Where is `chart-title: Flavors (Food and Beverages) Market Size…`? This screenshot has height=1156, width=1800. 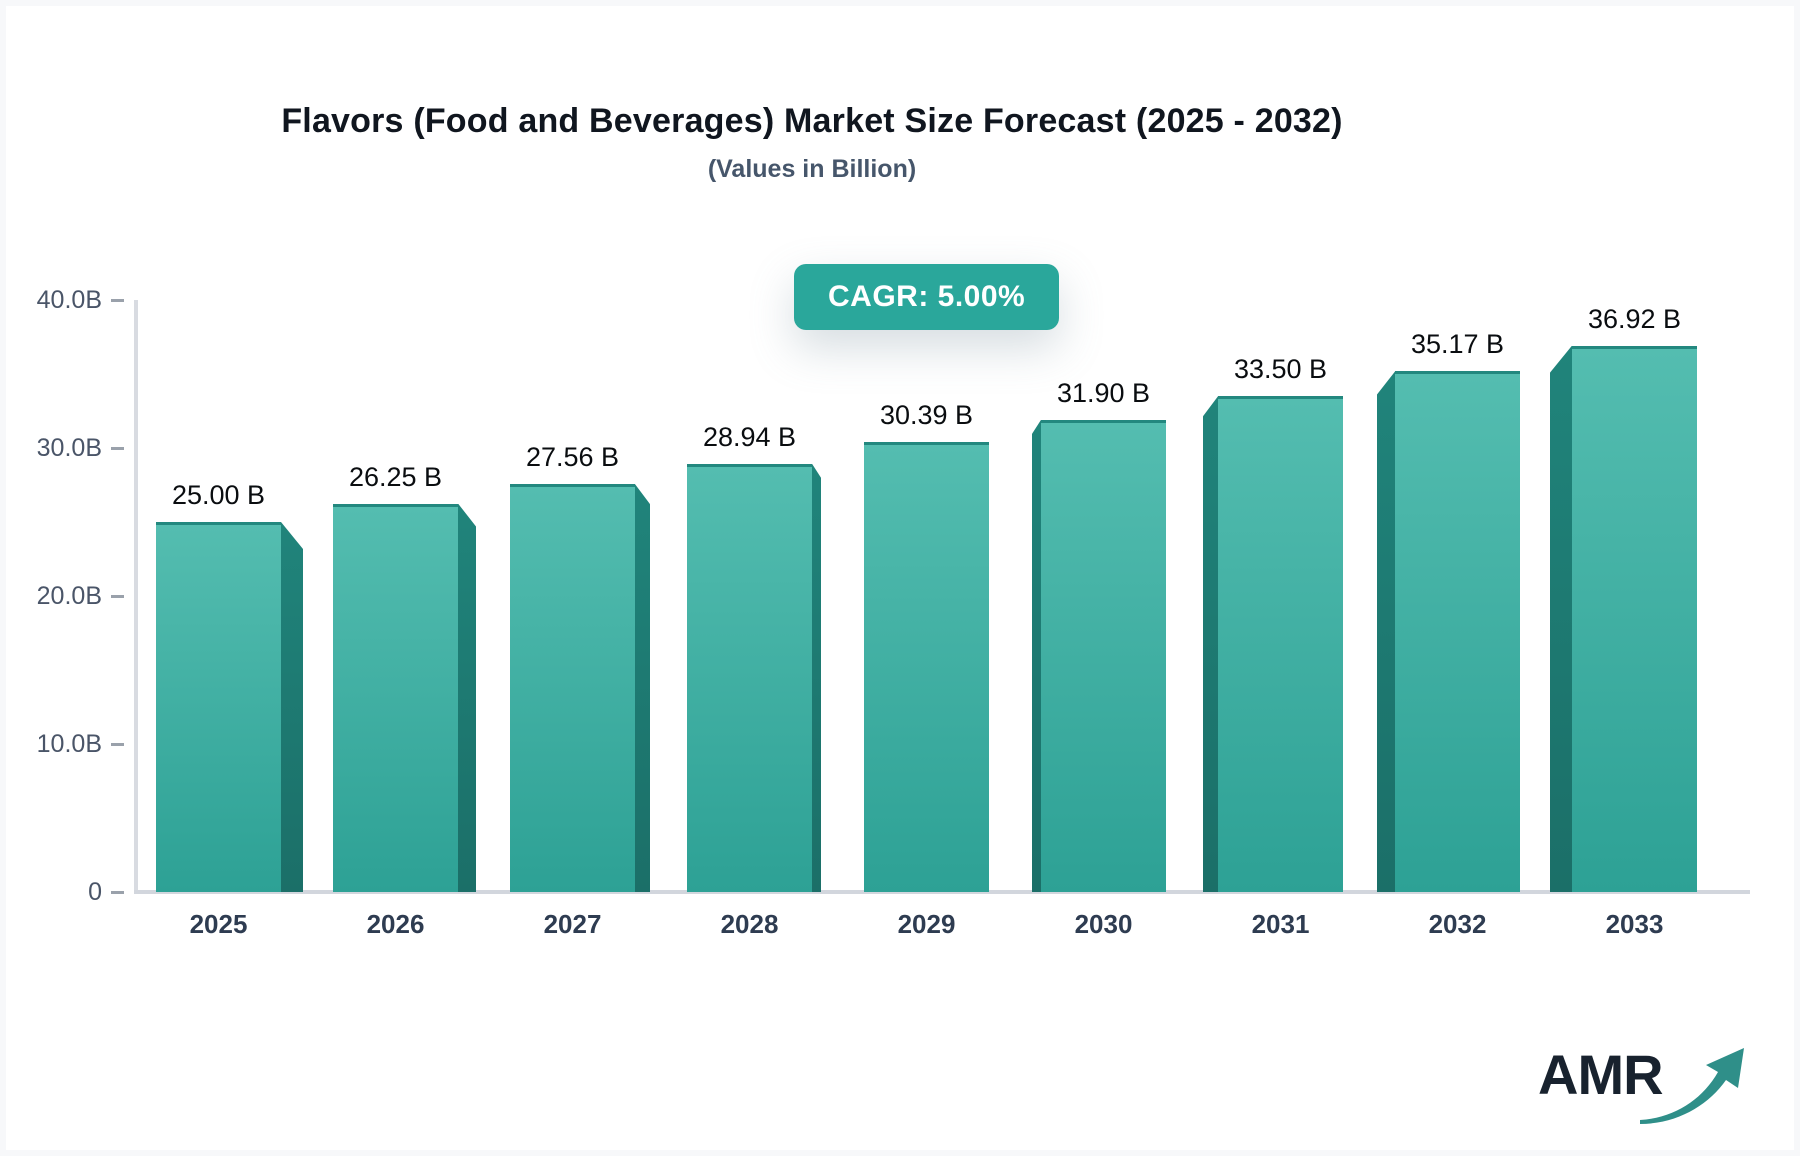 chart-title: Flavors (Food and Beverages) Market Size… is located at coordinates (812, 121).